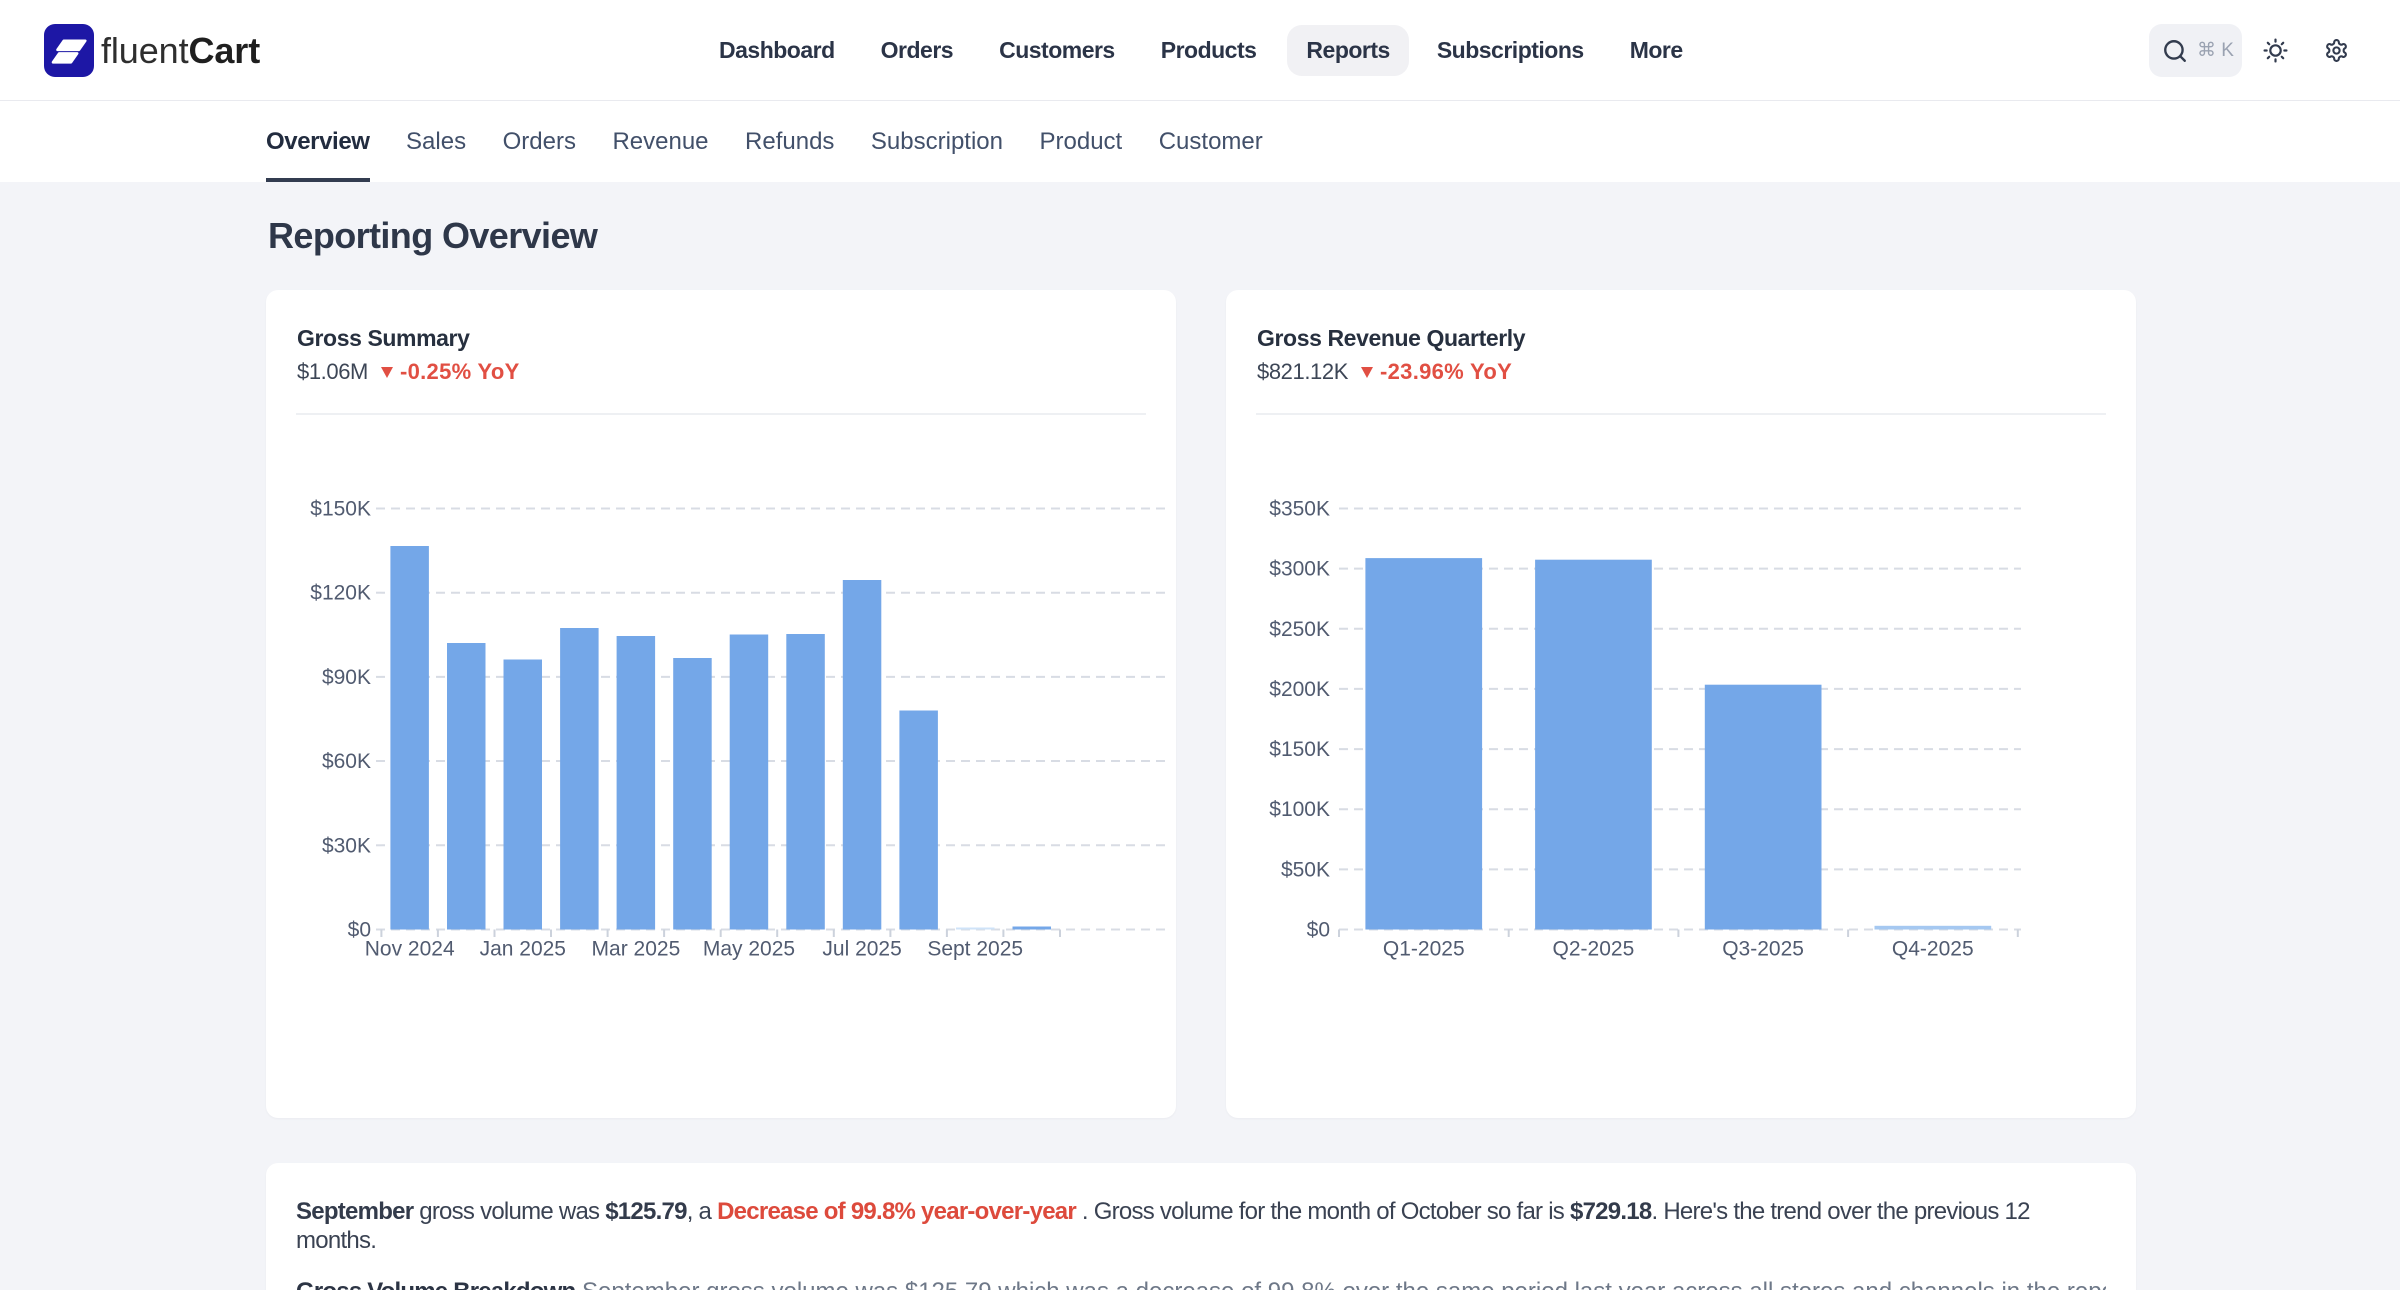 The width and height of the screenshot is (2400, 1290). Describe the element at coordinates (1299, 569) in the screenshot. I see `svg-text: $300K` at that location.